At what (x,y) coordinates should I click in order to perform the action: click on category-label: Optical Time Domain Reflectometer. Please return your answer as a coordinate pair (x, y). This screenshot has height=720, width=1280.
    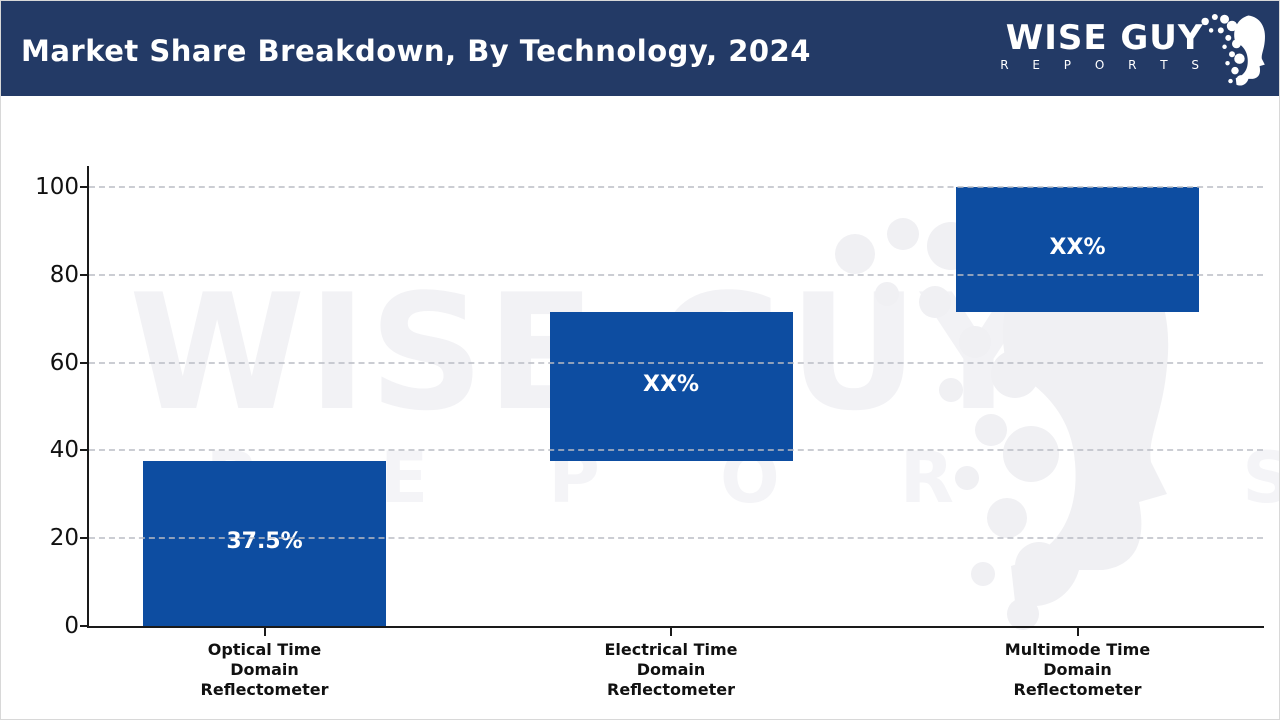
    Looking at the image, I should click on (265, 670).